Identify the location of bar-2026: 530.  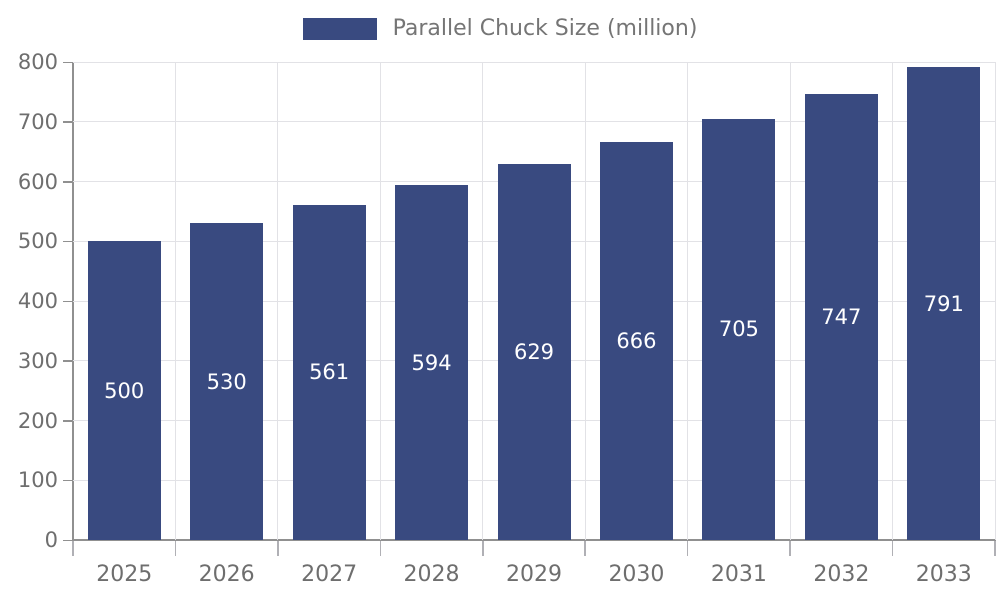
(227, 381).